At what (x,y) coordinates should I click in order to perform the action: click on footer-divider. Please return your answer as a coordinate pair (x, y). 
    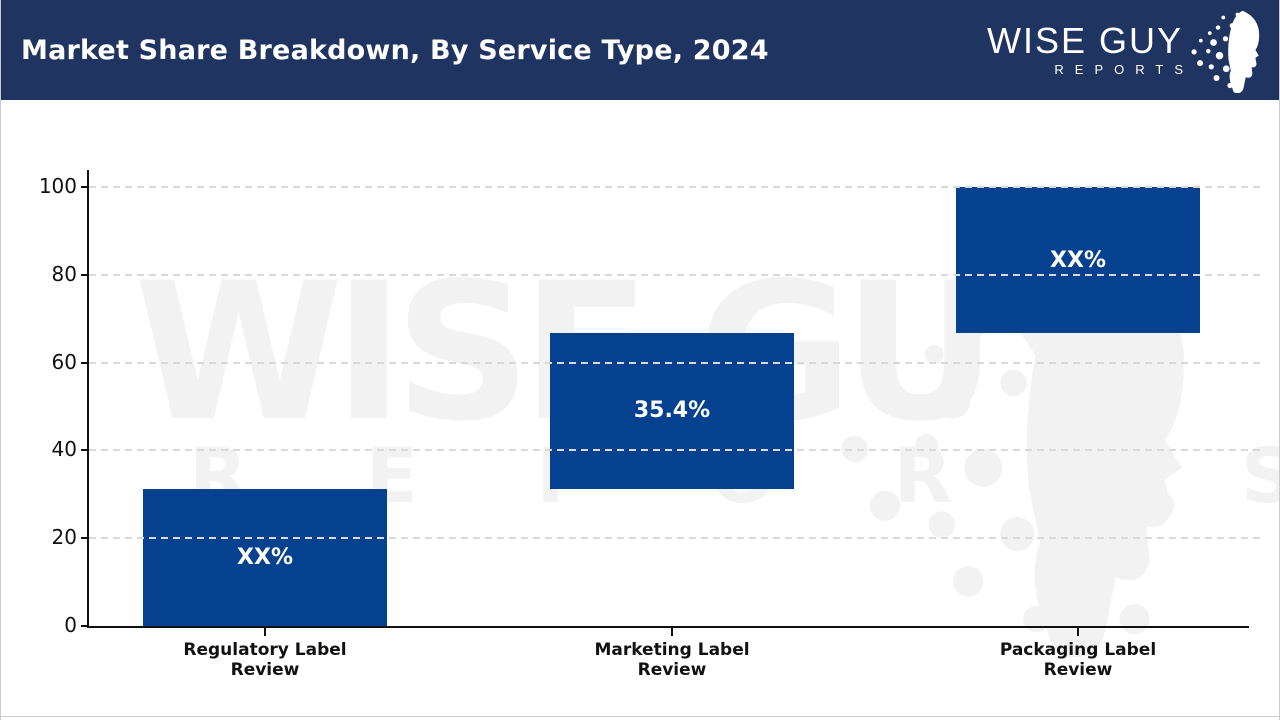
    Looking at the image, I should click on (640, 716).